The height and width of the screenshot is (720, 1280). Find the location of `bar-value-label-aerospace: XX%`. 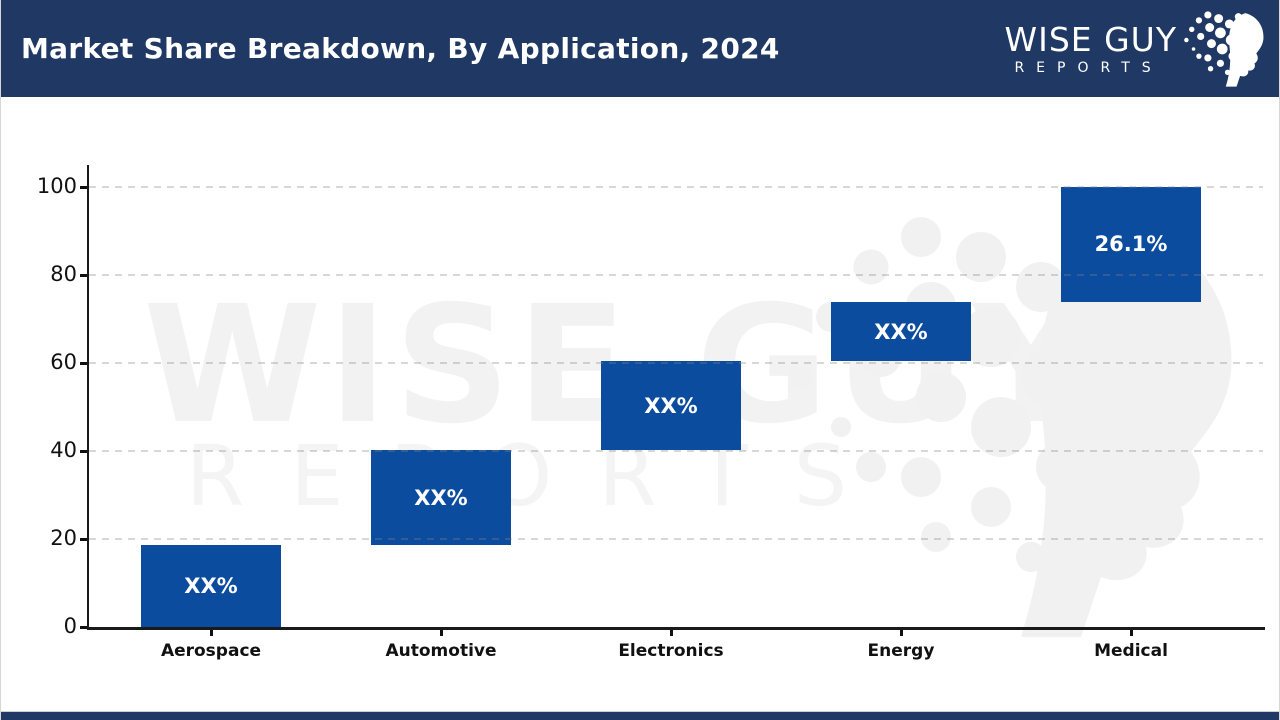

bar-value-label-aerospace: XX% is located at coordinates (211, 586).